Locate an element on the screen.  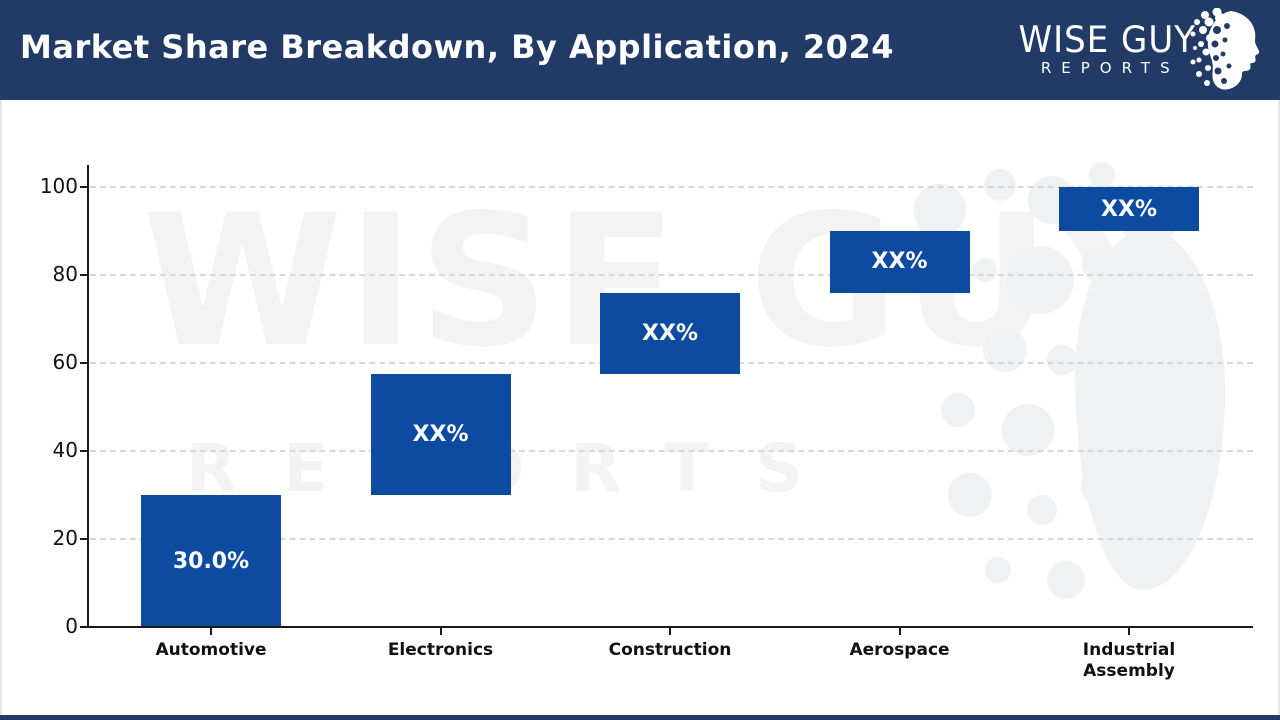
dotted-head-profile-icon is located at coordinates (1225, 49).